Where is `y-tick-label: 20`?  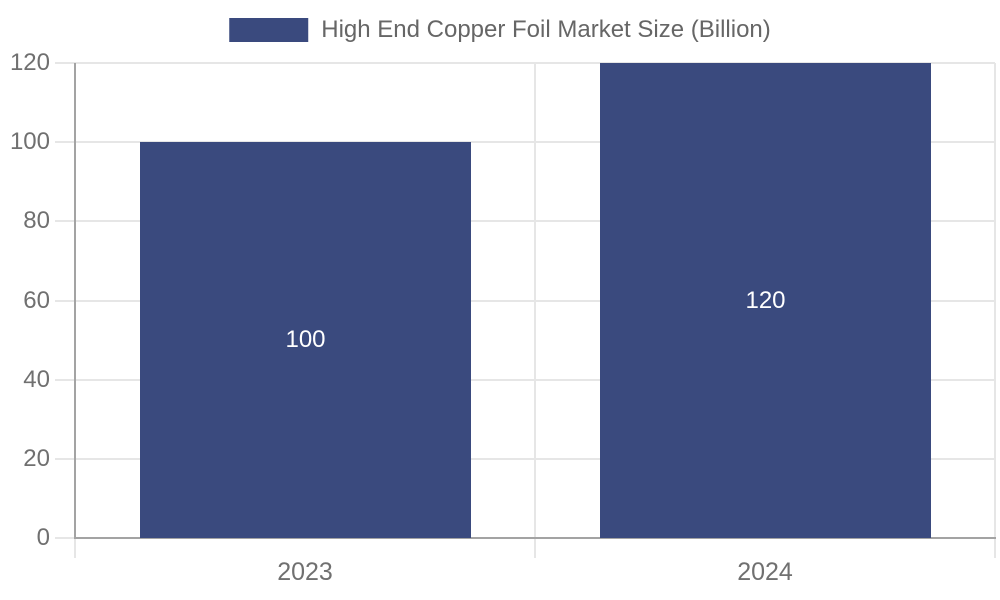 y-tick-label: 20 is located at coordinates (36, 458).